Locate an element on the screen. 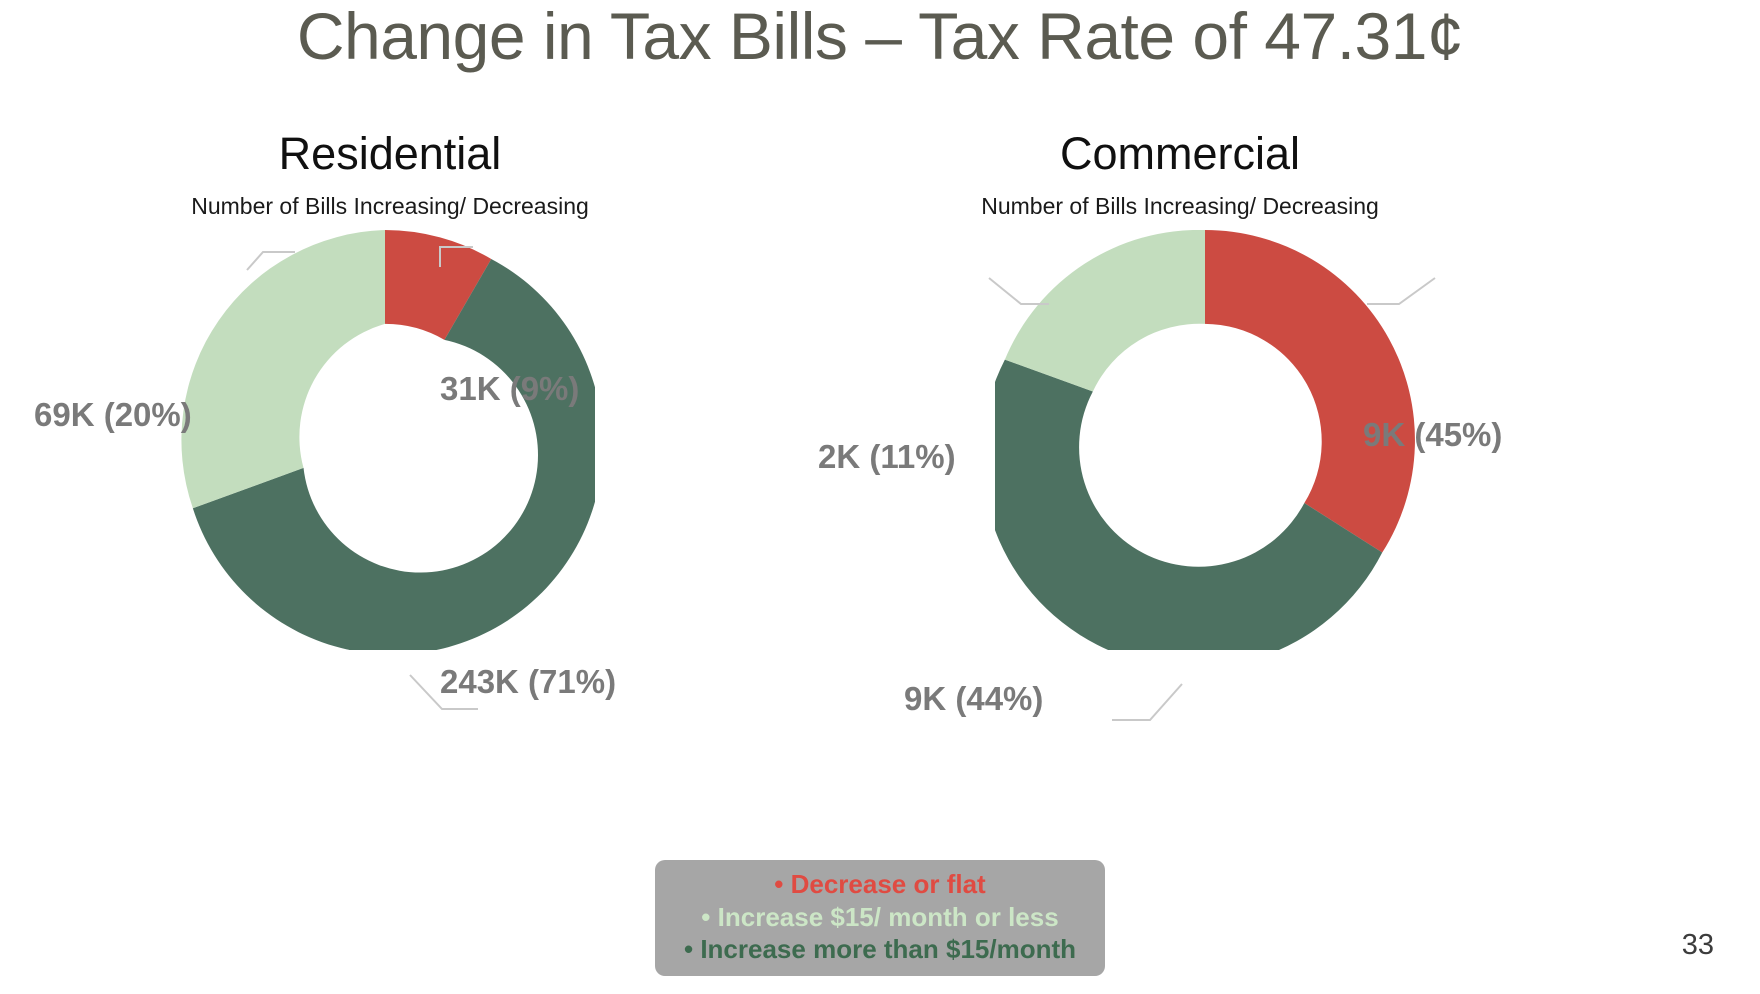  data-label-small-increase-commercial: 2K (11%) is located at coordinates (887, 457).